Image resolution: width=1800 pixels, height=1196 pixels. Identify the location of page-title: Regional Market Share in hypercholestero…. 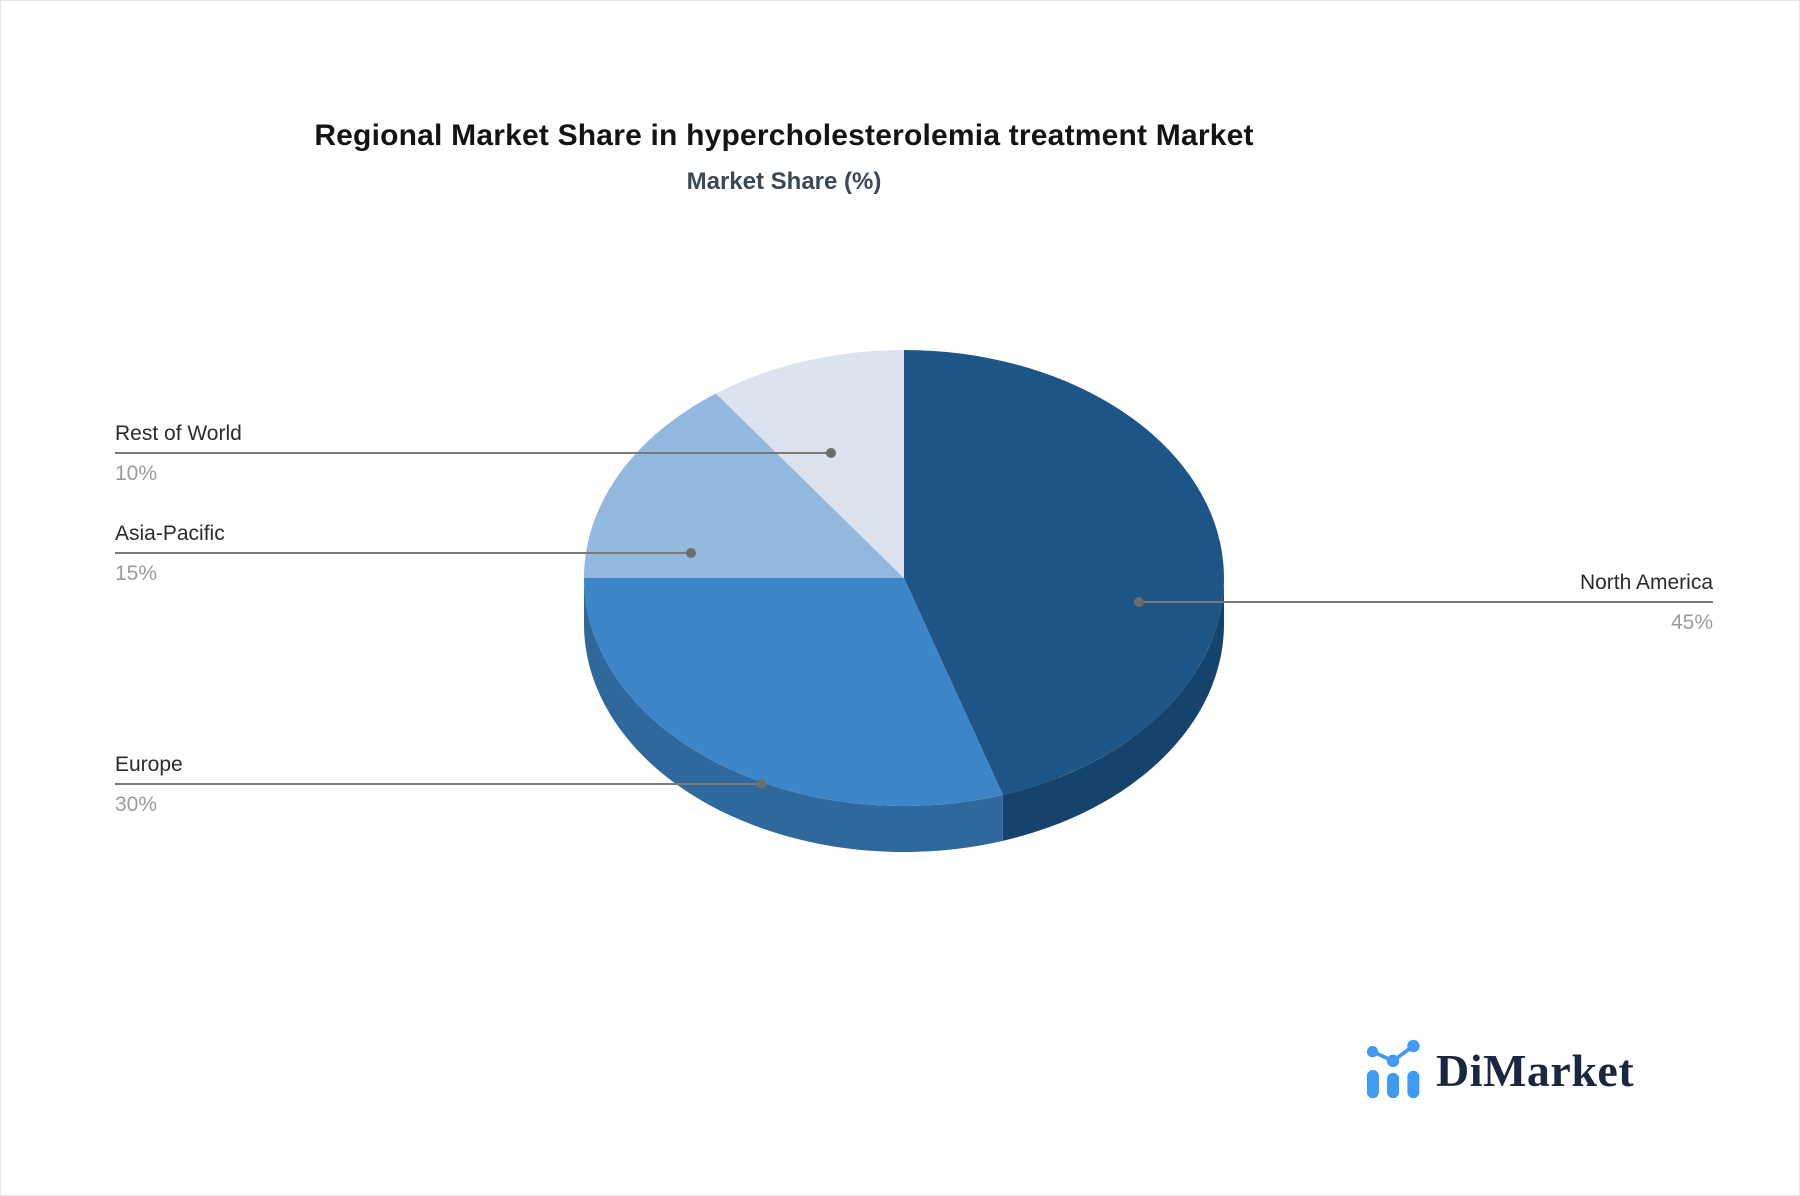
(784, 135).